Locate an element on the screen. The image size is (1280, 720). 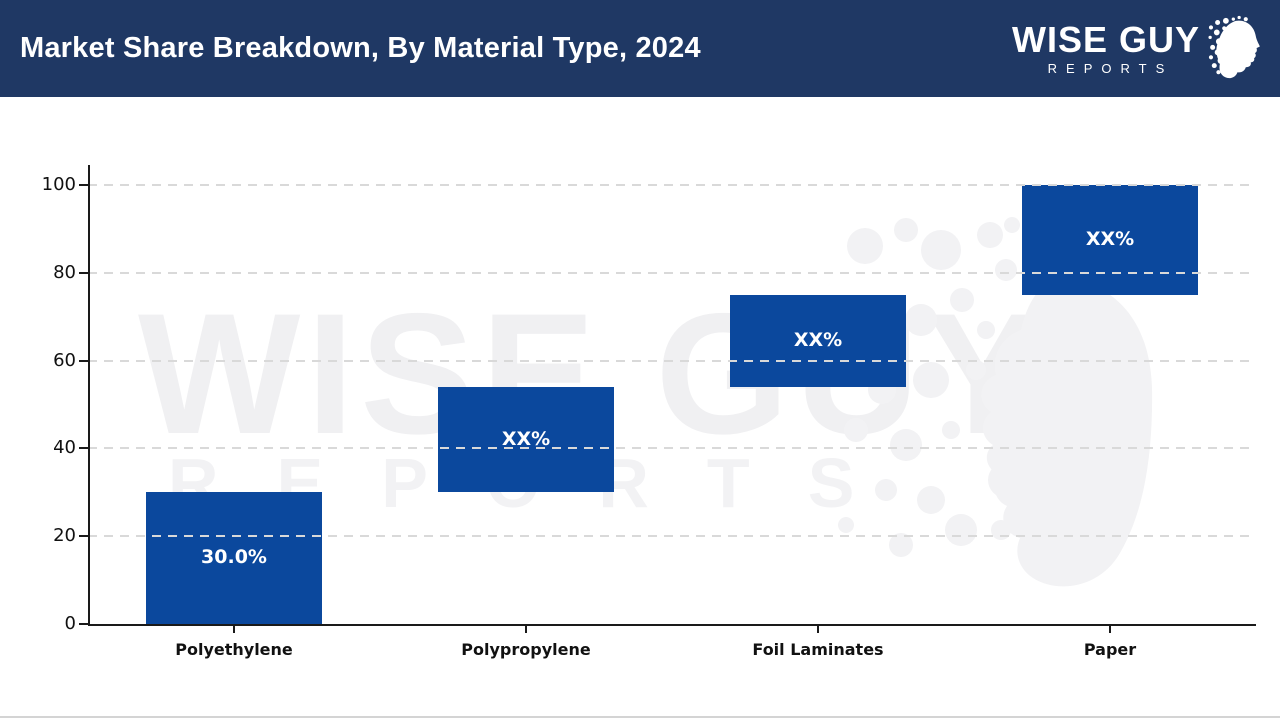
y-tick-label: 0 is located at coordinates (70, 623).